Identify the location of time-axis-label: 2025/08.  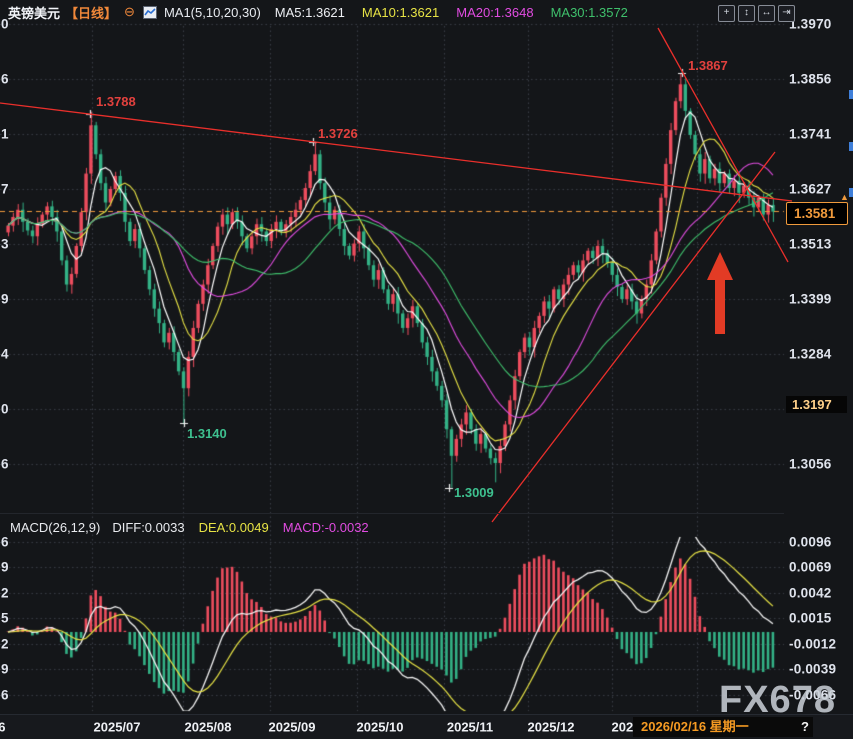
(208, 727).